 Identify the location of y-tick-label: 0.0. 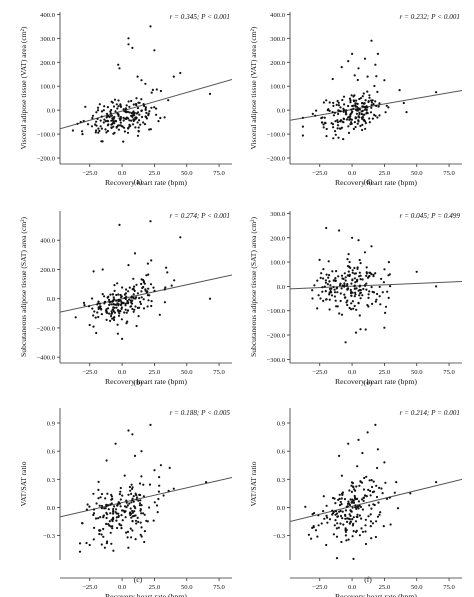
(281, 508).